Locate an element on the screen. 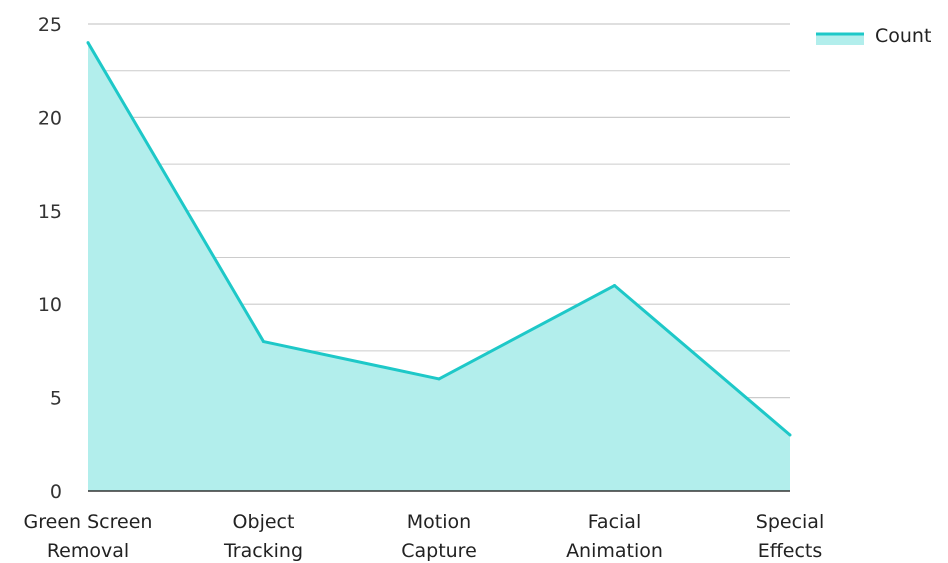 This screenshot has width=948, height=563. legend-swatch-fill is located at coordinates (840, 39).